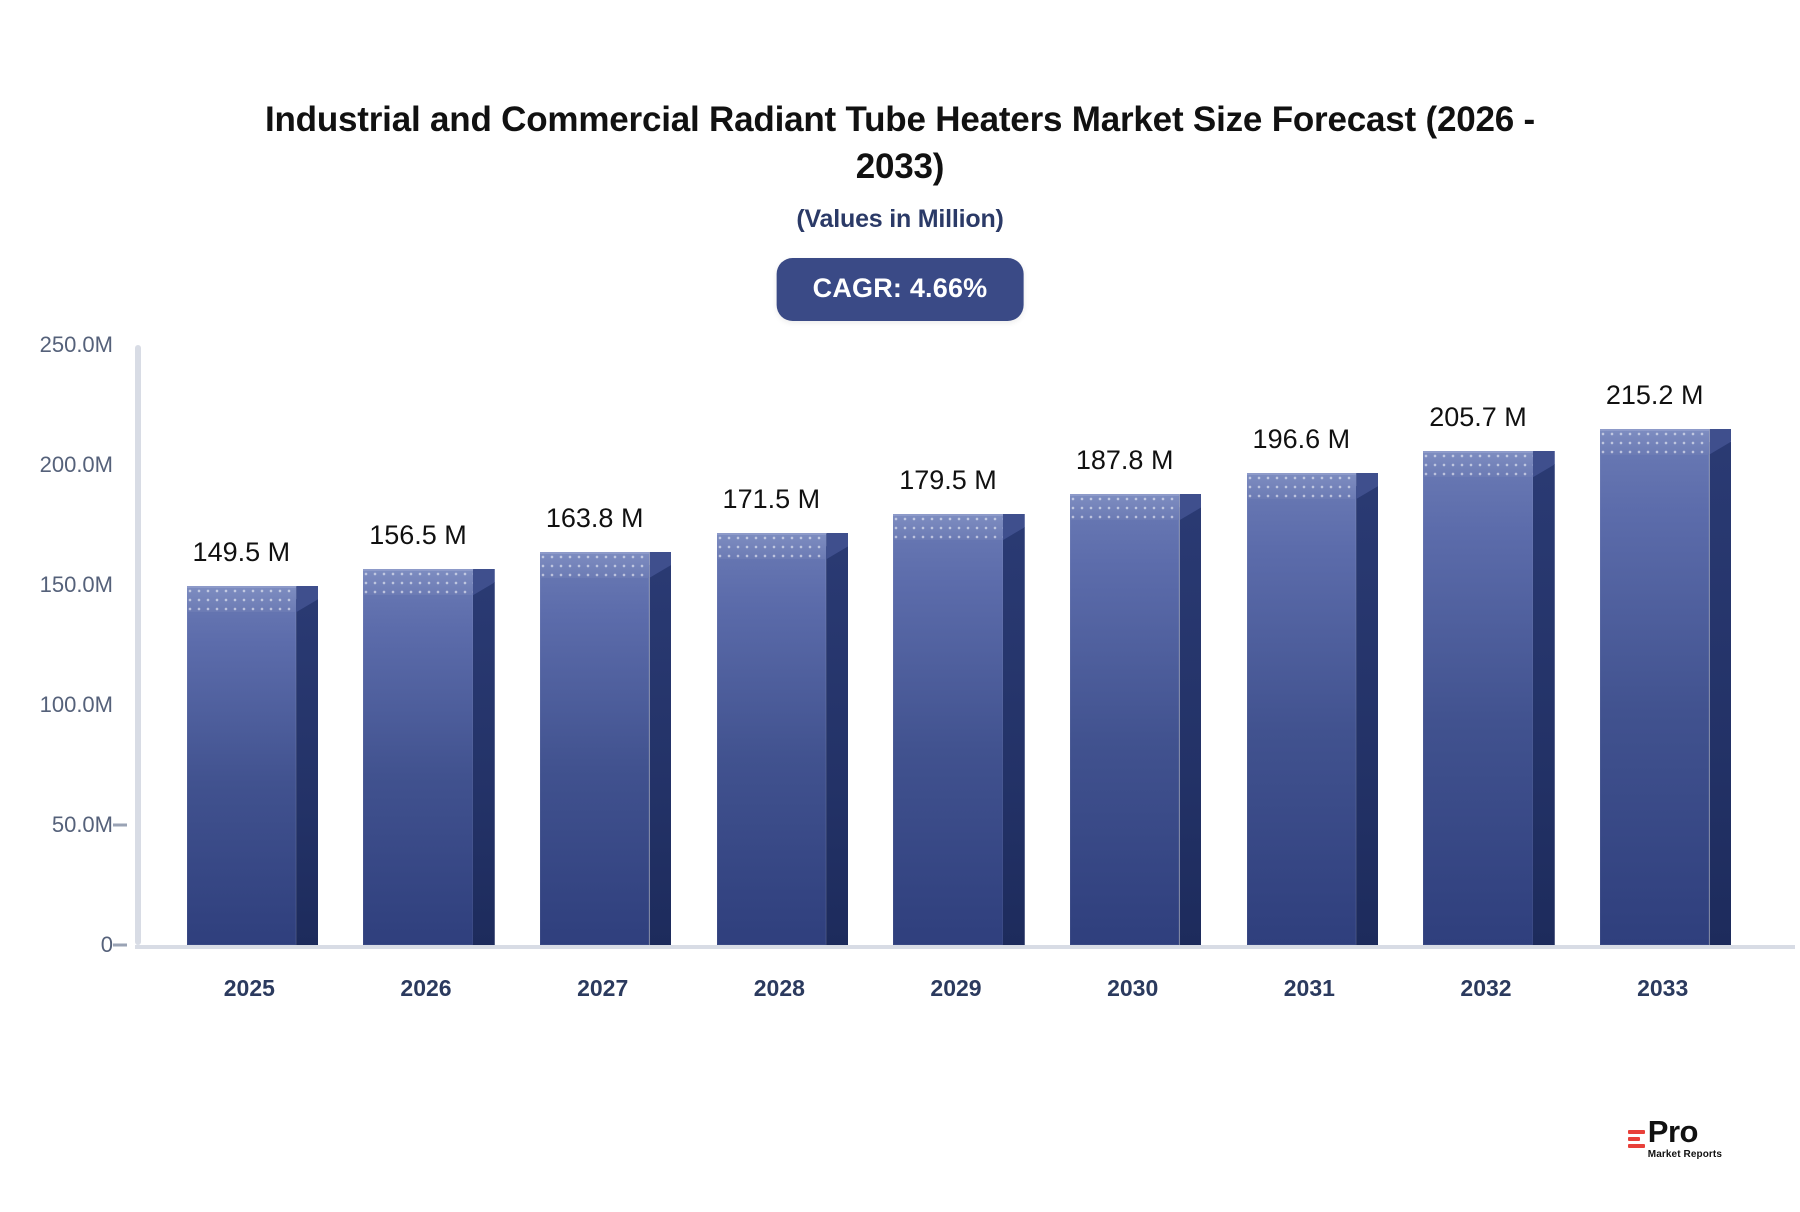 Image resolution: width=1800 pixels, height=1212 pixels. I want to click on y-axis-tick-label: 50.0M, so click(82, 824).